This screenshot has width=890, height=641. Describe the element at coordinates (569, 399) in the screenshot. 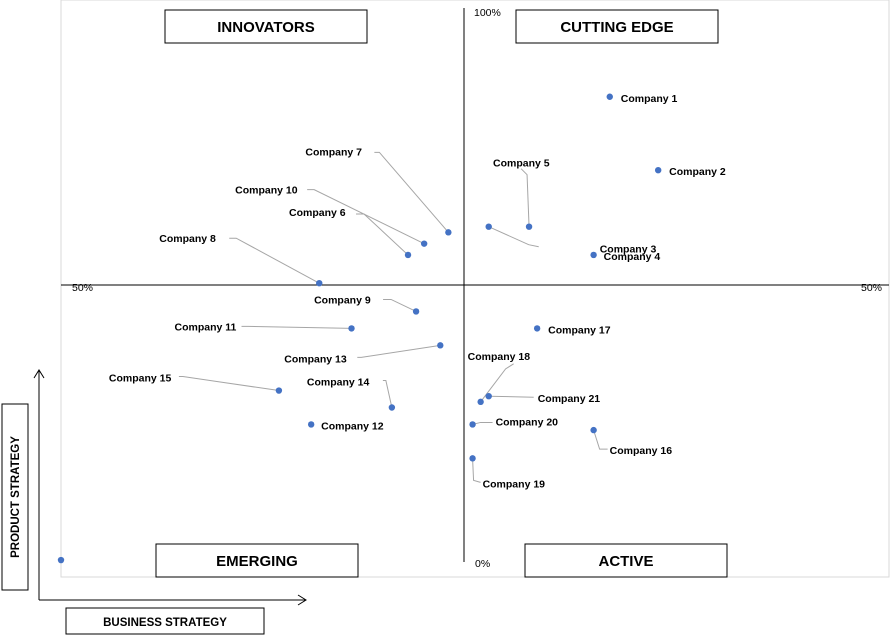

I see `label-company-21: Company 21` at that location.